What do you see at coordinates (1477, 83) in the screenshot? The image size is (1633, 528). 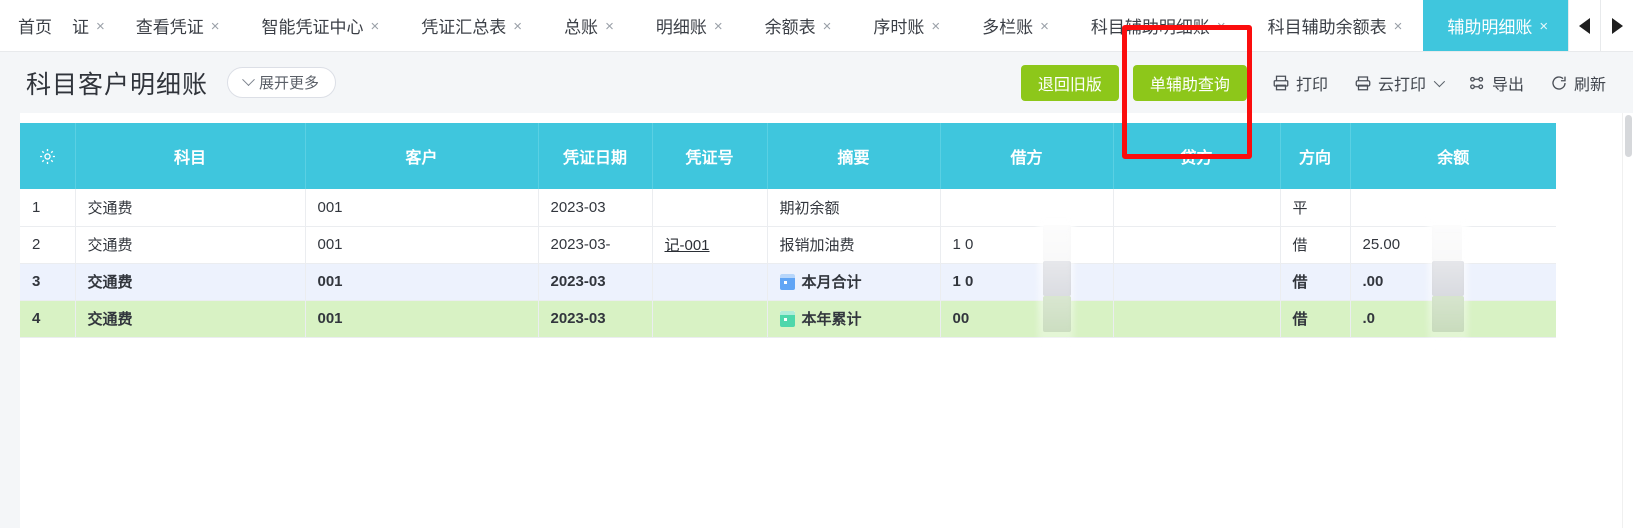 I see `export-icon` at bounding box center [1477, 83].